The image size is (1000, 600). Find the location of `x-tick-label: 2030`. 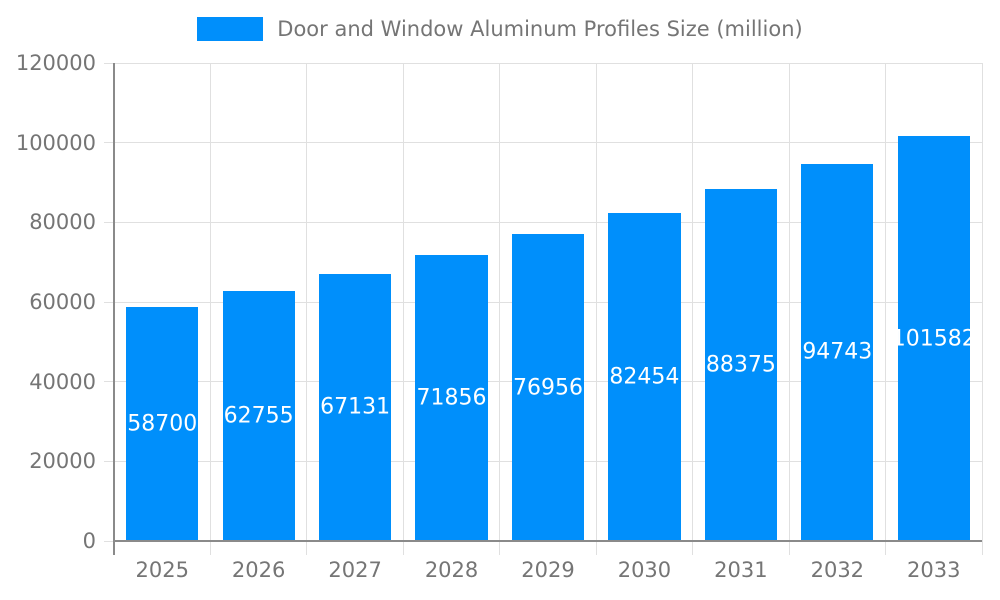

x-tick-label: 2030 is located at coordinates (644, 570).